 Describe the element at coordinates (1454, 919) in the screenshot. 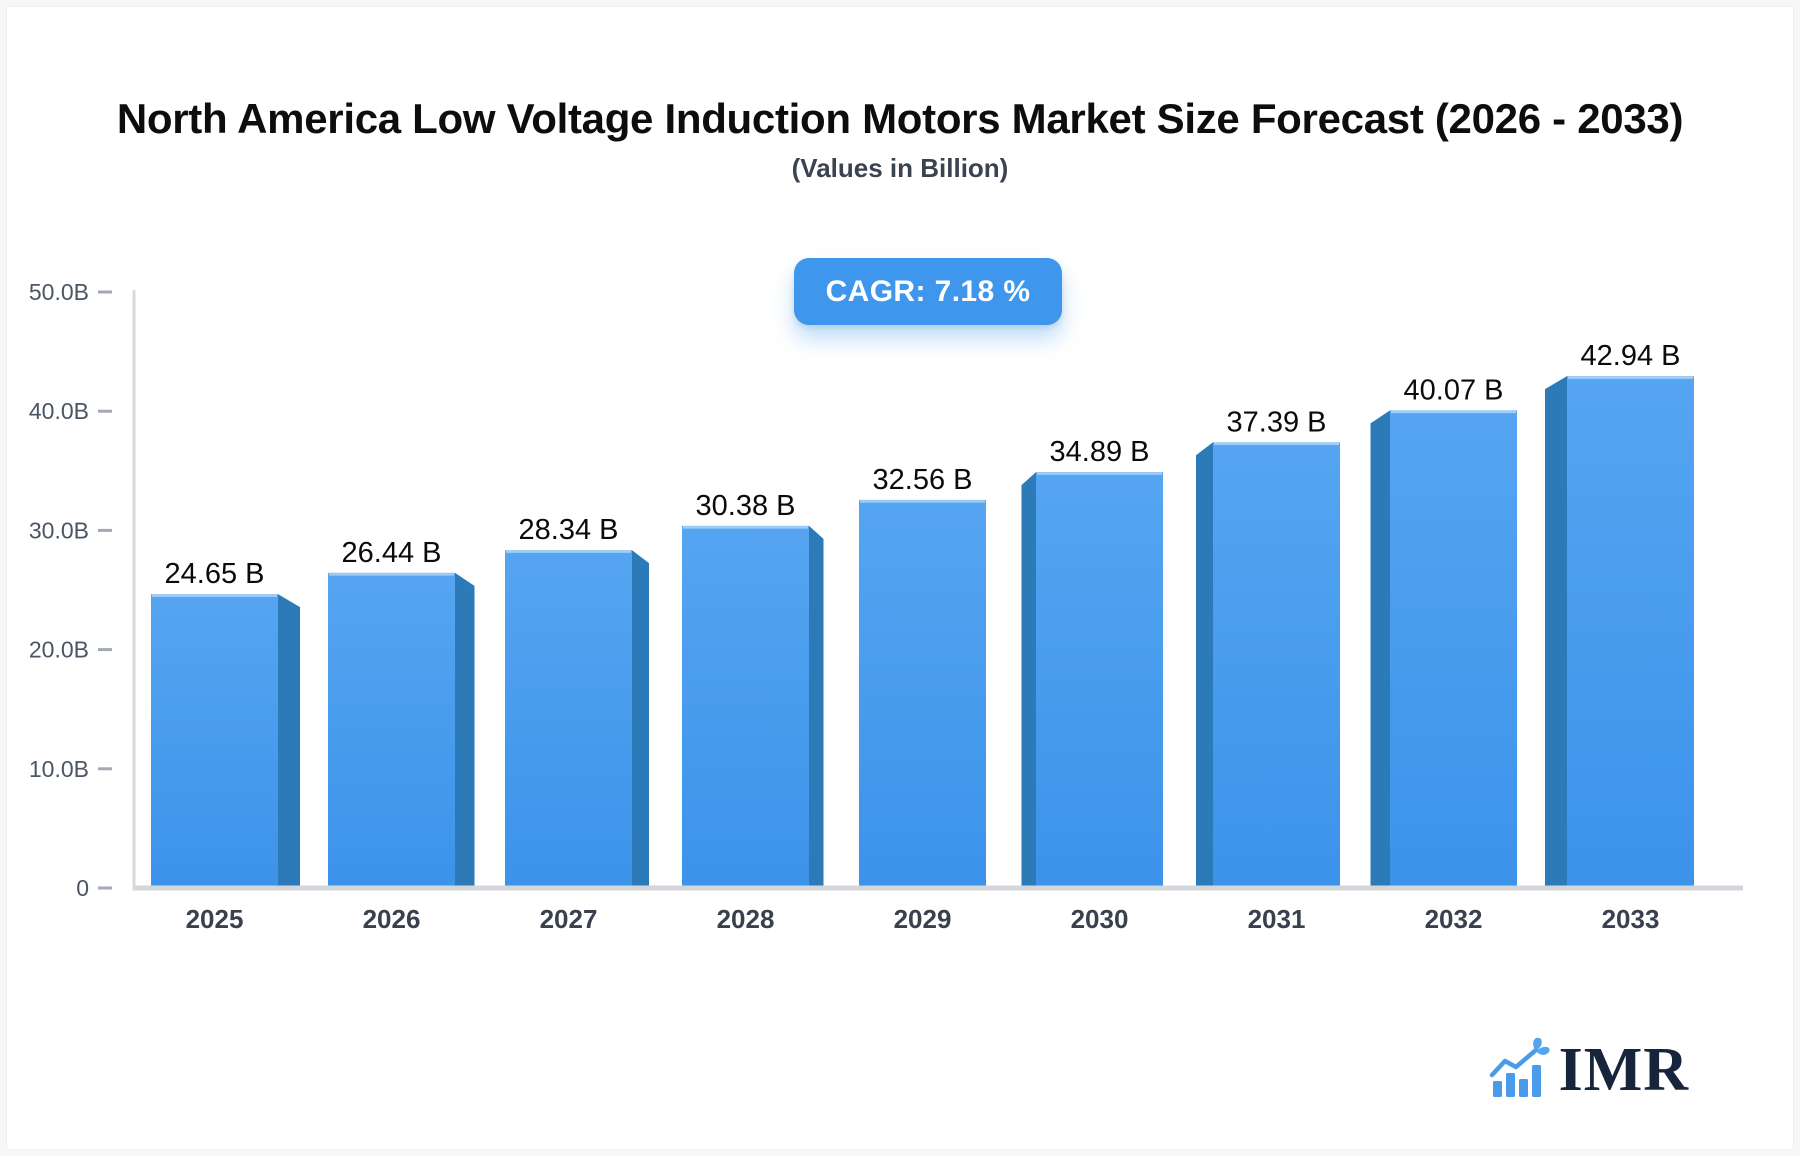

I see `x-tick-label-2032: 2032` at that location.